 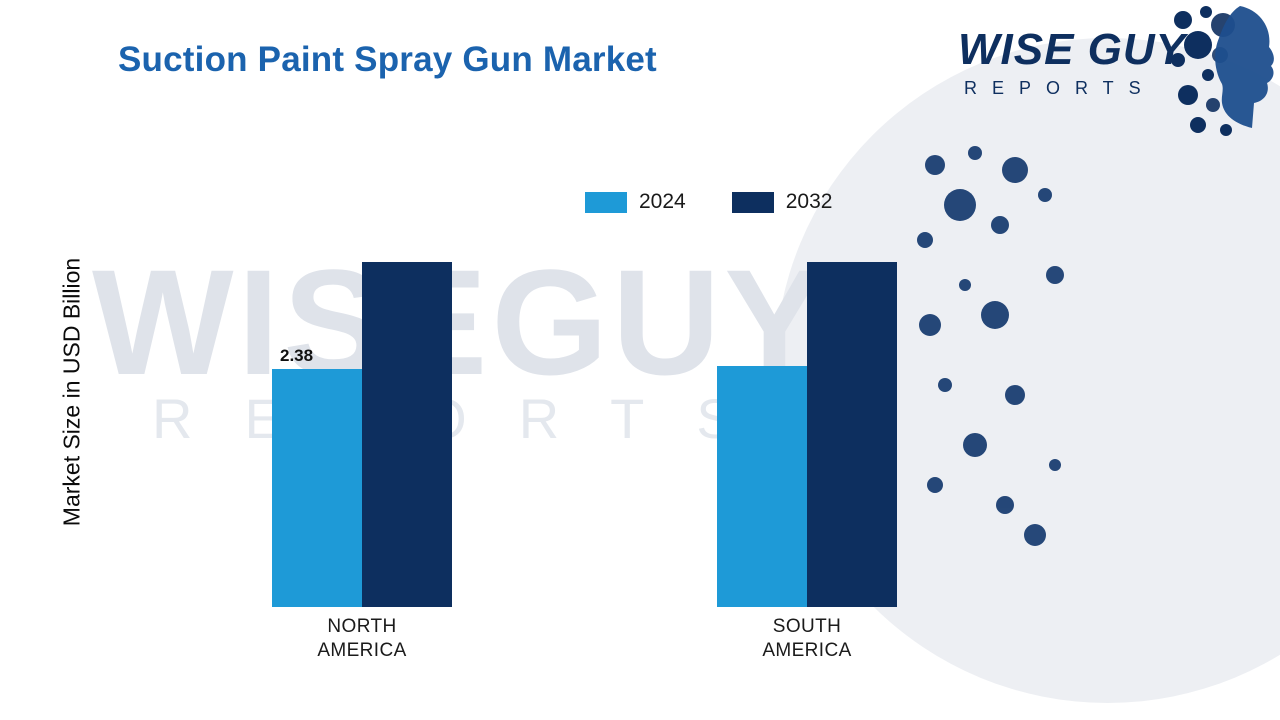 I want to click on logo-wordmark: WISE GUY, so click(x=1072, y=49).